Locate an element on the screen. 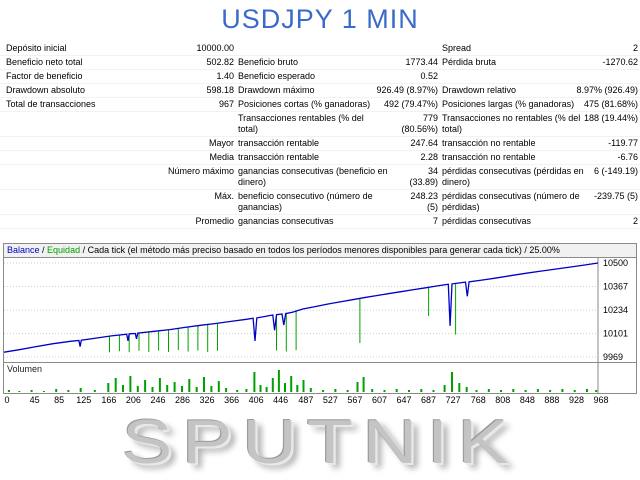 The image size is (640, 480). volume-bars-svg is located at coordinates (303, 378).